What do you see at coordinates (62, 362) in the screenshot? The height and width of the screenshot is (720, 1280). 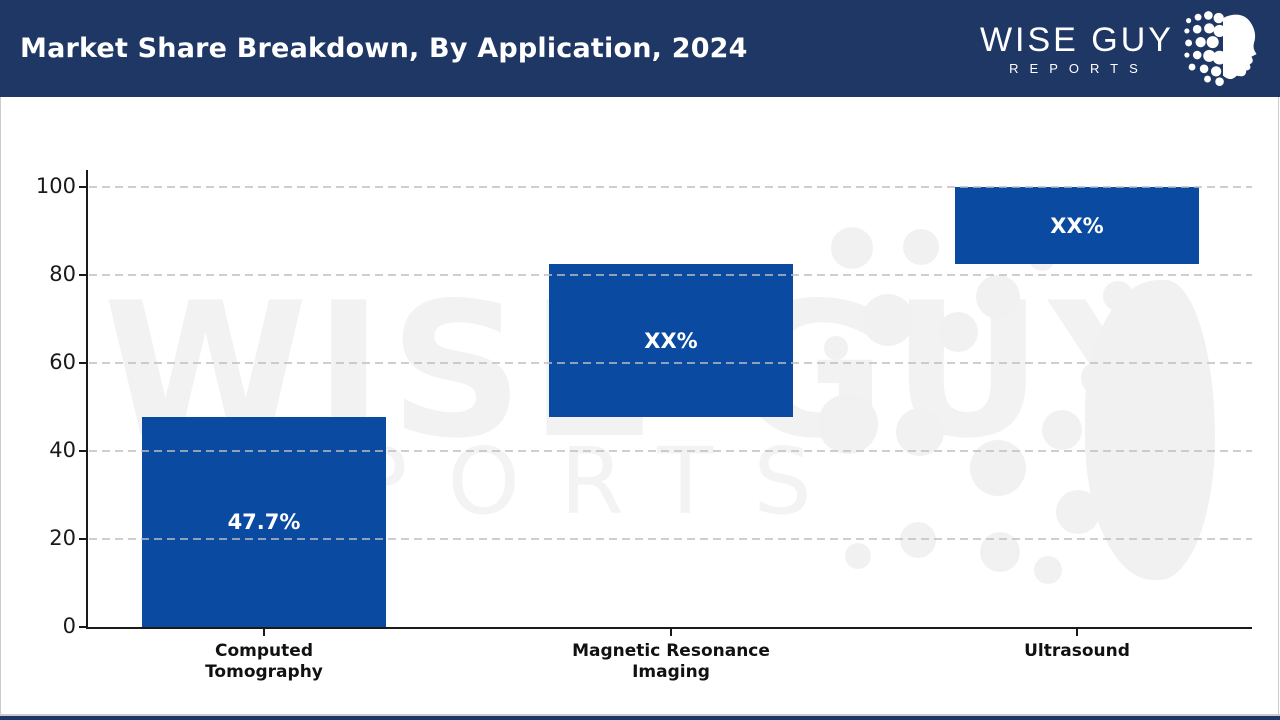 I see `y-tick-label-60: 60` at bounding box center [62, 362].